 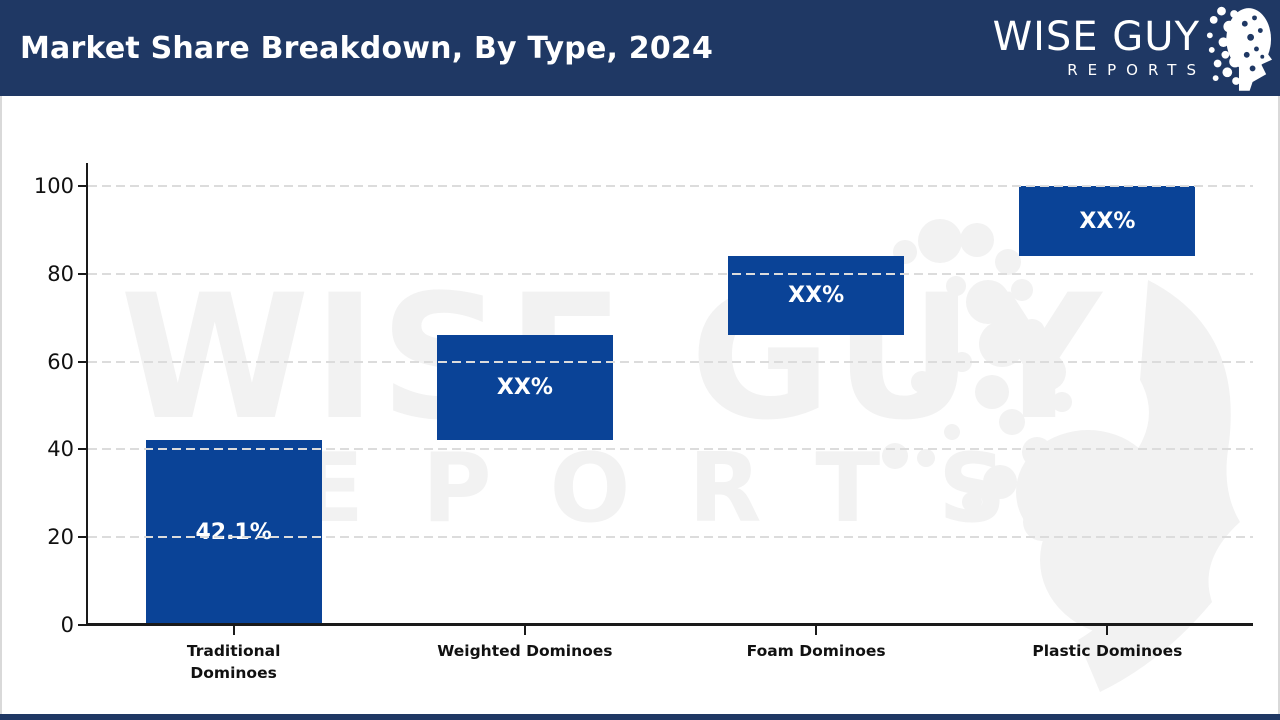 I want to click on logo-text-block: WISE GUY REPORTS, so click(x=1096, y=48).